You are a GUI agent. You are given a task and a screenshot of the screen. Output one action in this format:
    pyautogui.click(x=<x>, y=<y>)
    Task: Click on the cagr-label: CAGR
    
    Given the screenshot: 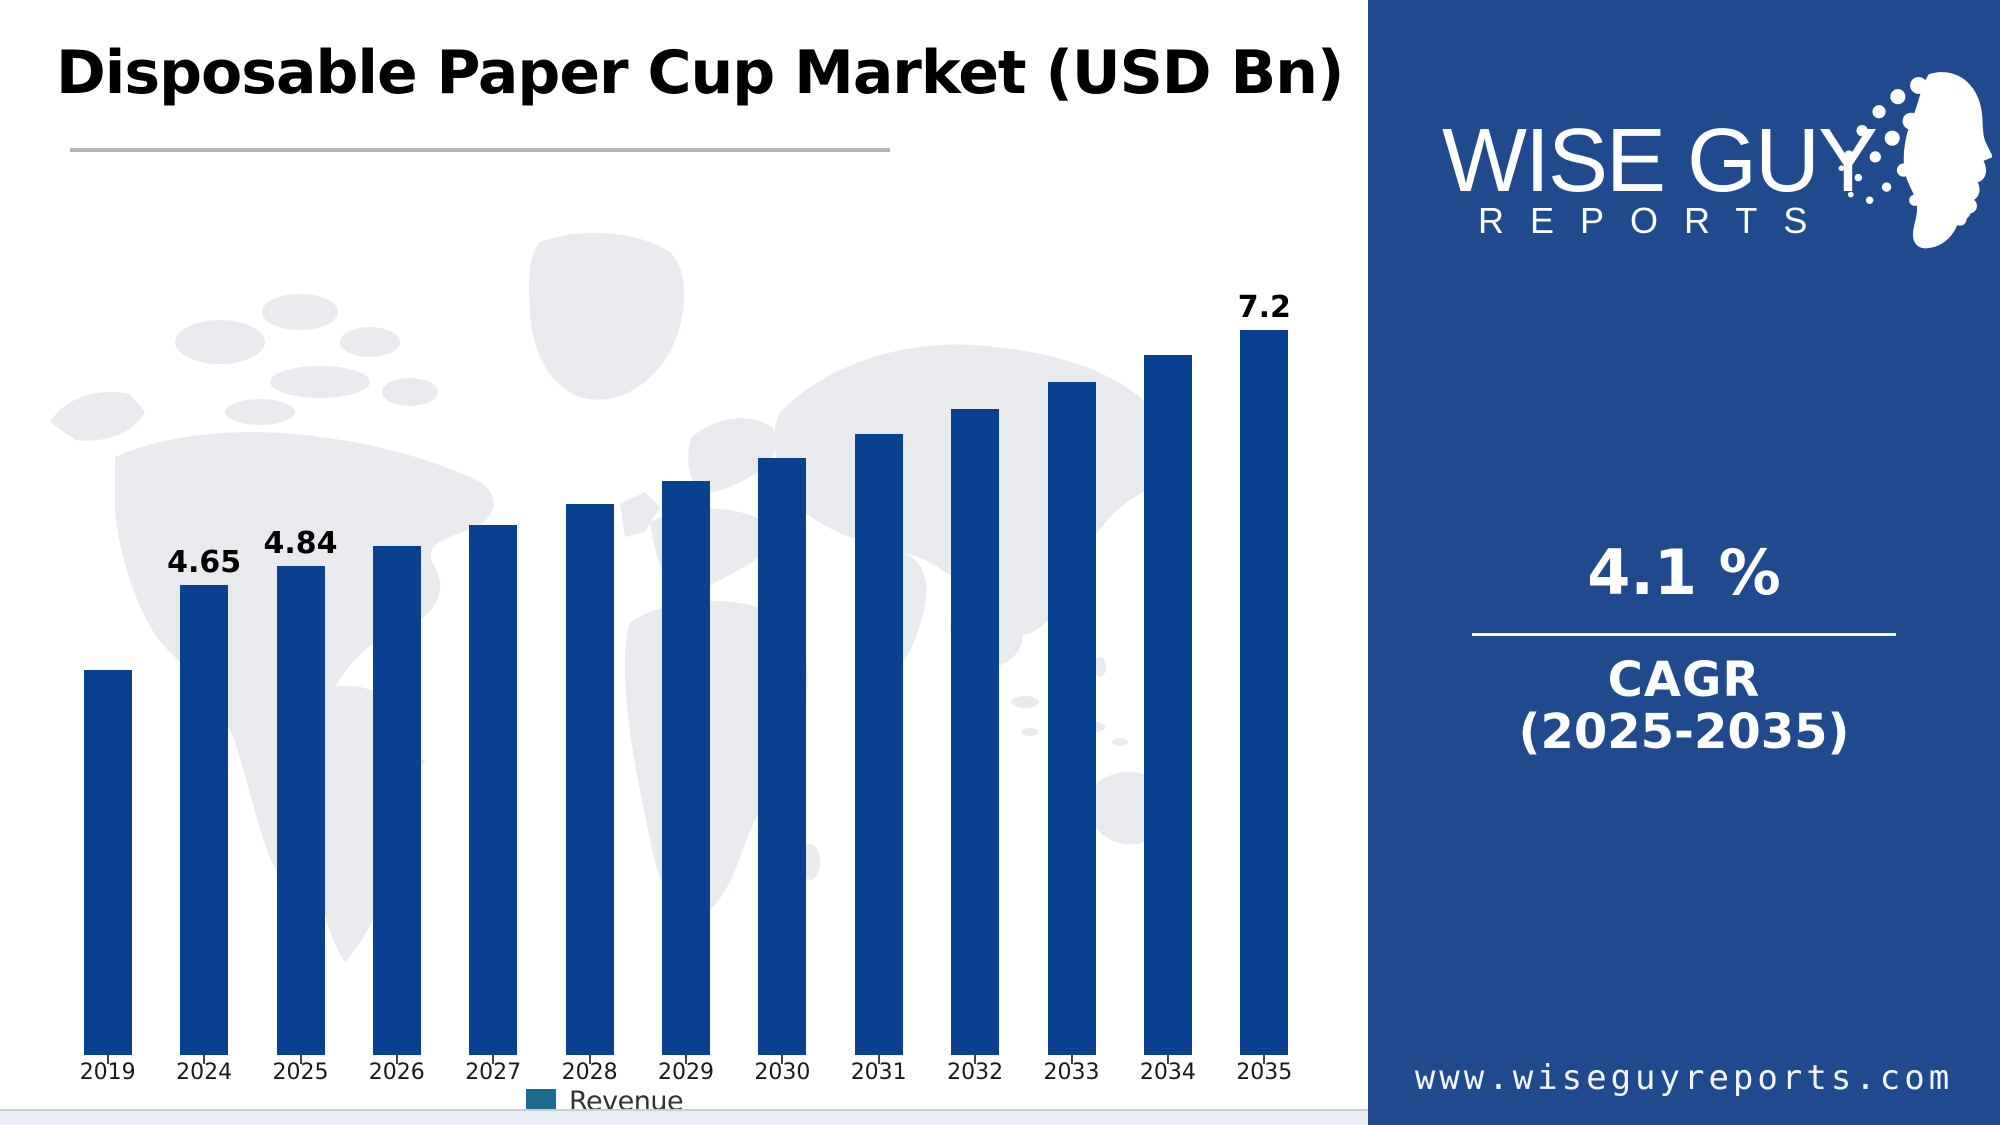 What is the action you would take?
    pyautogui.click(x=1684, y=680)
    